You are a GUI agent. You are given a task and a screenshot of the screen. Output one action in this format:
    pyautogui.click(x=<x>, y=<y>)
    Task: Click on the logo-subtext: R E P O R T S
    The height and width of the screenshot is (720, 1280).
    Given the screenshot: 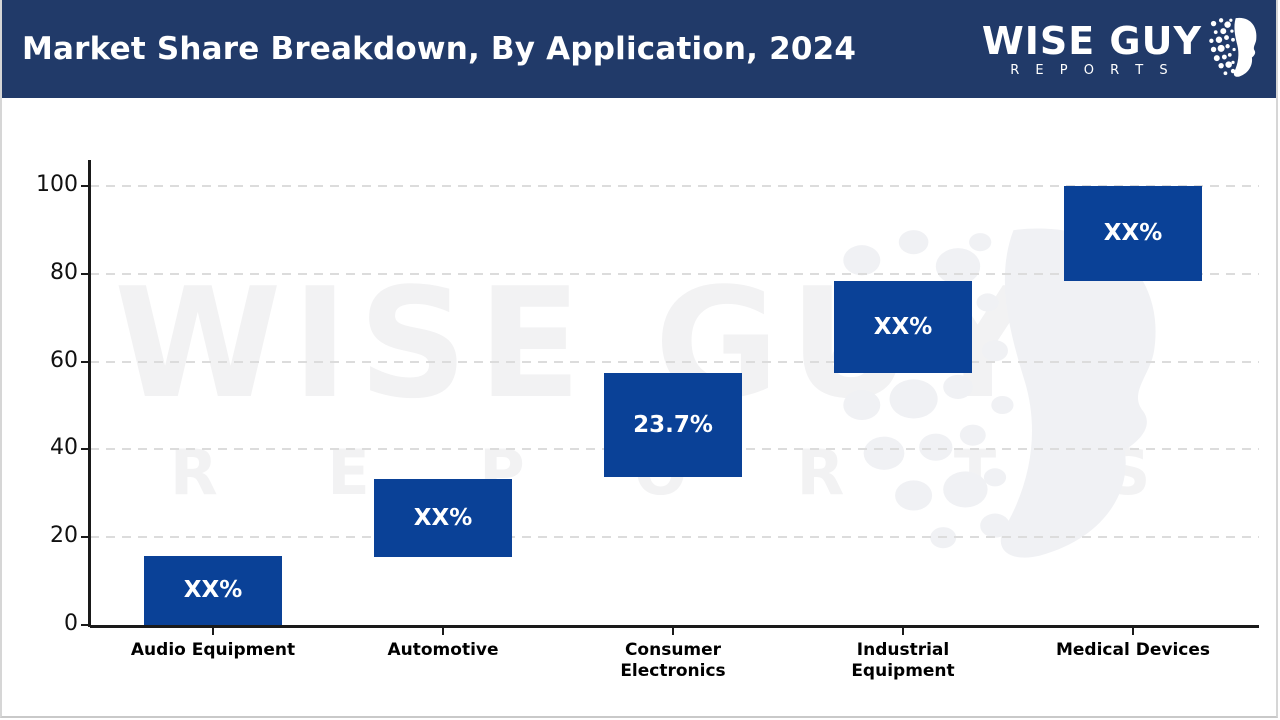 What is the action you would take?
    pyautogui.click(x=1092, y=70)
    